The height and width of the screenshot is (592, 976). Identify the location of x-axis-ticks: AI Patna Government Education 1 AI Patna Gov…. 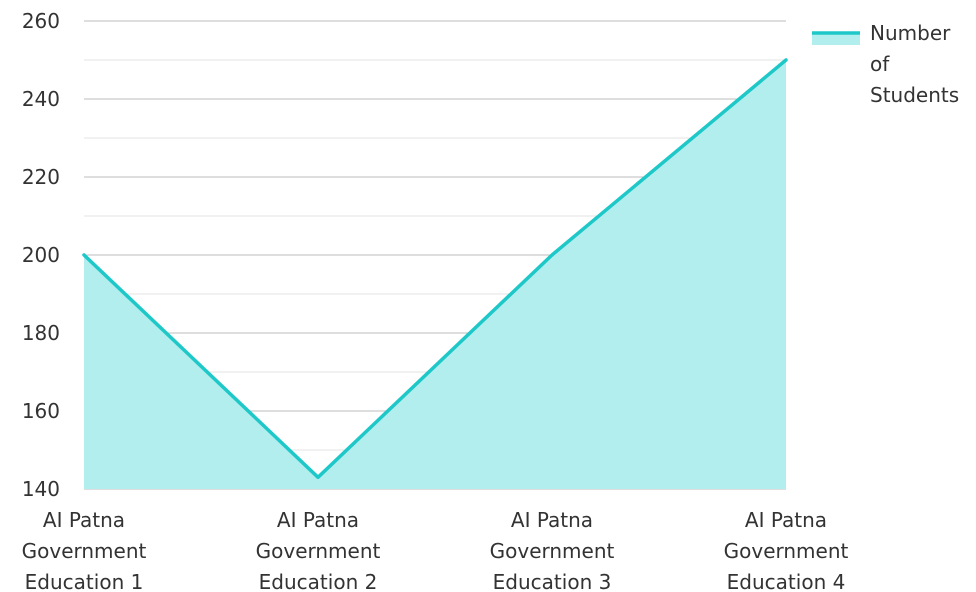
(435, 550).